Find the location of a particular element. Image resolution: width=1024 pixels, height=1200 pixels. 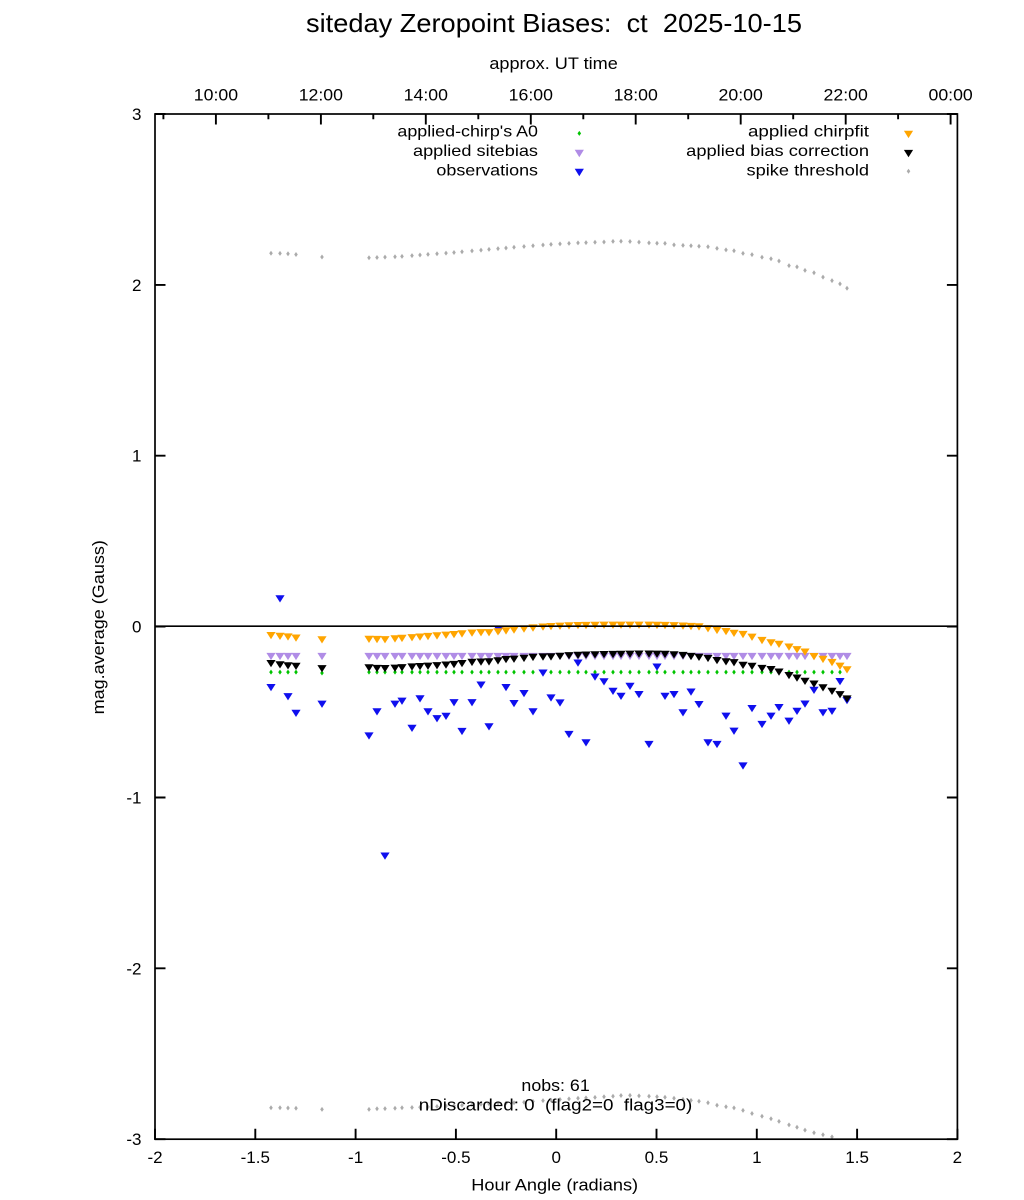

svg-text: 12:00 is located at coordinates (321, 94).